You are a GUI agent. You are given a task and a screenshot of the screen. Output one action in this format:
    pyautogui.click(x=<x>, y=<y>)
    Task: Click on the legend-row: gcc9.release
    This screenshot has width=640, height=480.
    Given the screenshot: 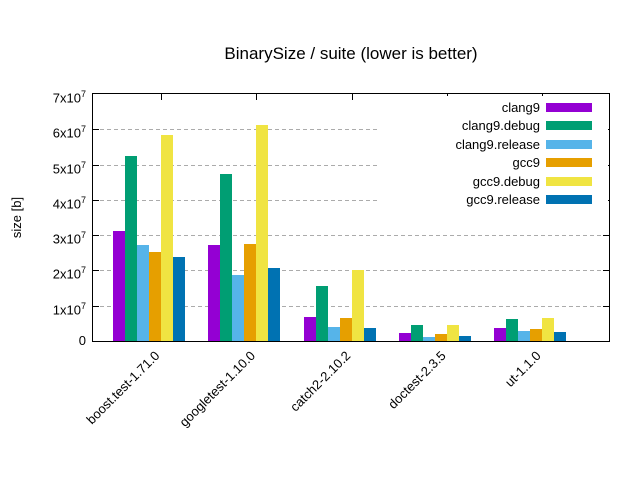 What is the action you would take?
    pyautogui.click(x=485, y=200)
    